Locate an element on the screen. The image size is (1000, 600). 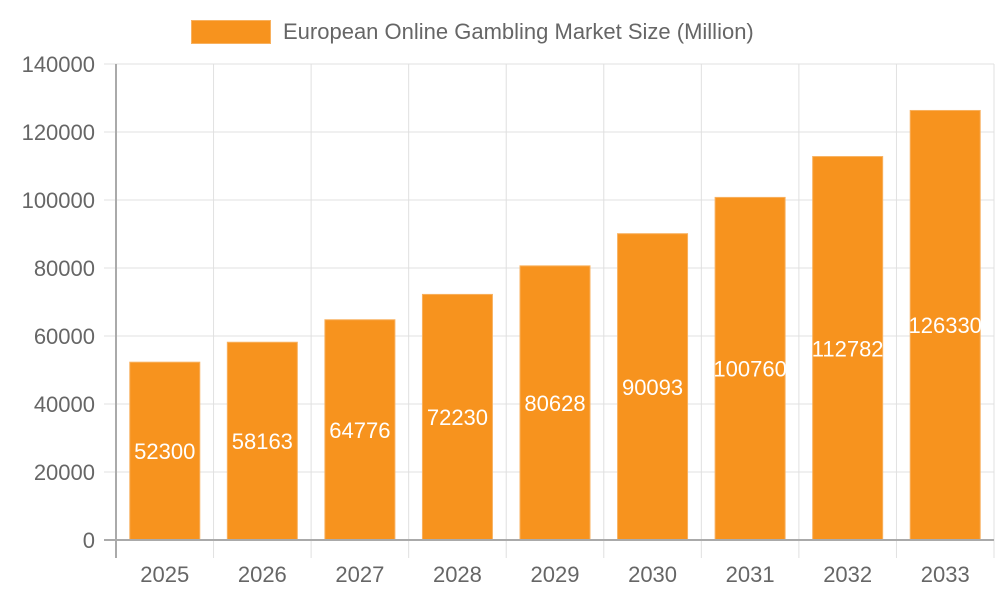
bar-2028 is located at coordinates (457, 417).